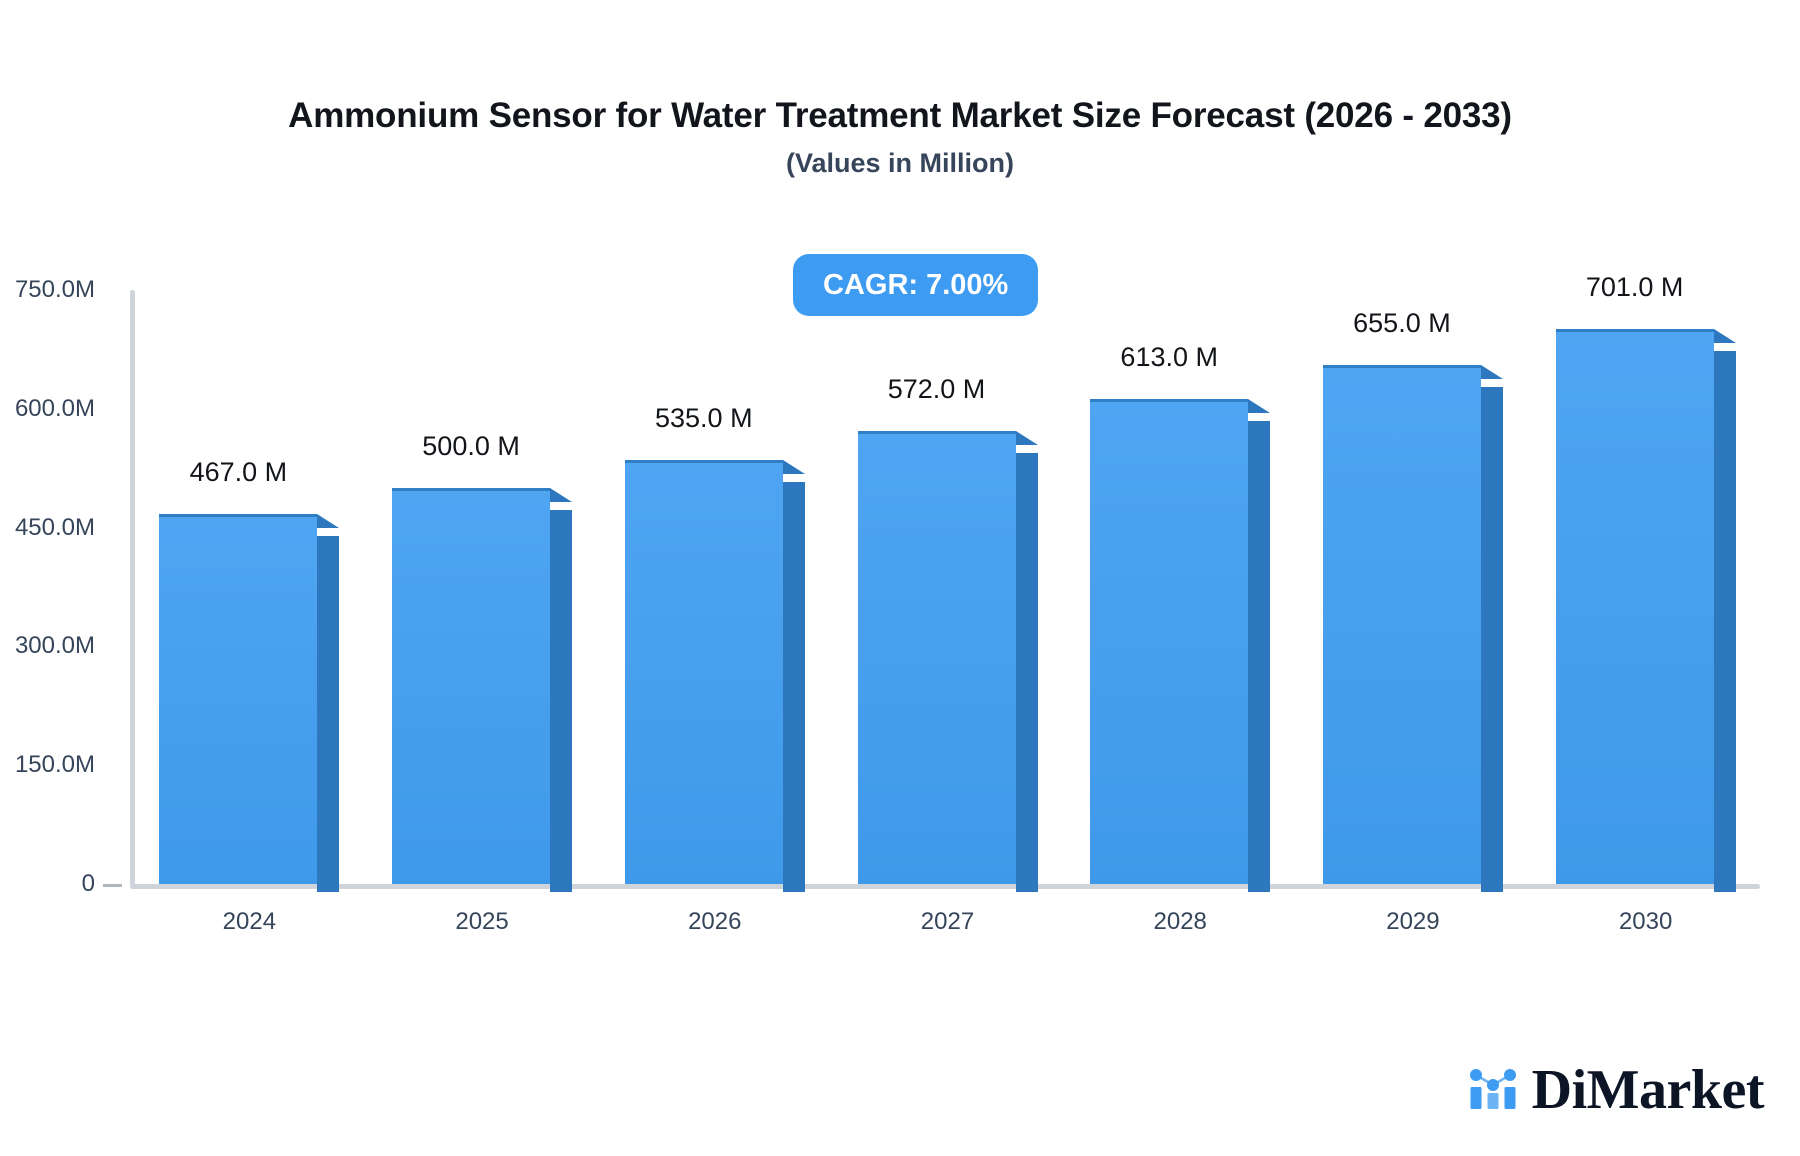  Describe the element at coordinates (471, 446) in the screenshot. I see `bar-value-label: 500.0 M` at that location.